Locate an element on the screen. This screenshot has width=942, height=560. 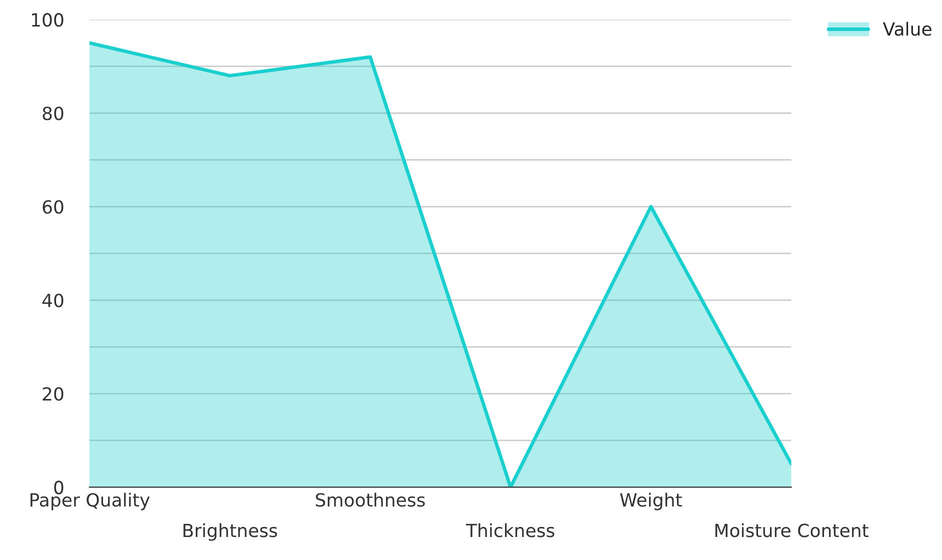
y-tick-label: 60 is located at coordinates (53, 207).